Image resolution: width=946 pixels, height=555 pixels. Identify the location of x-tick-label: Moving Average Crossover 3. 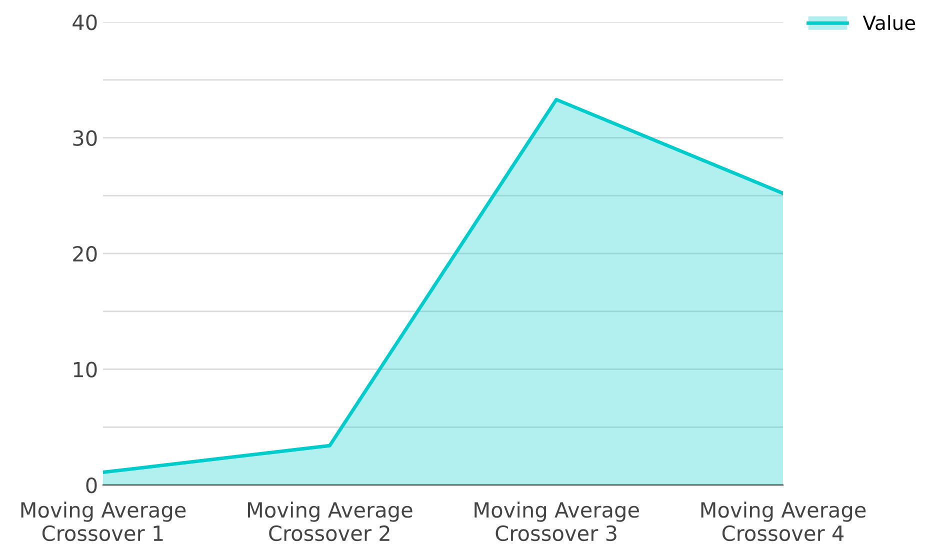
(556, 522).